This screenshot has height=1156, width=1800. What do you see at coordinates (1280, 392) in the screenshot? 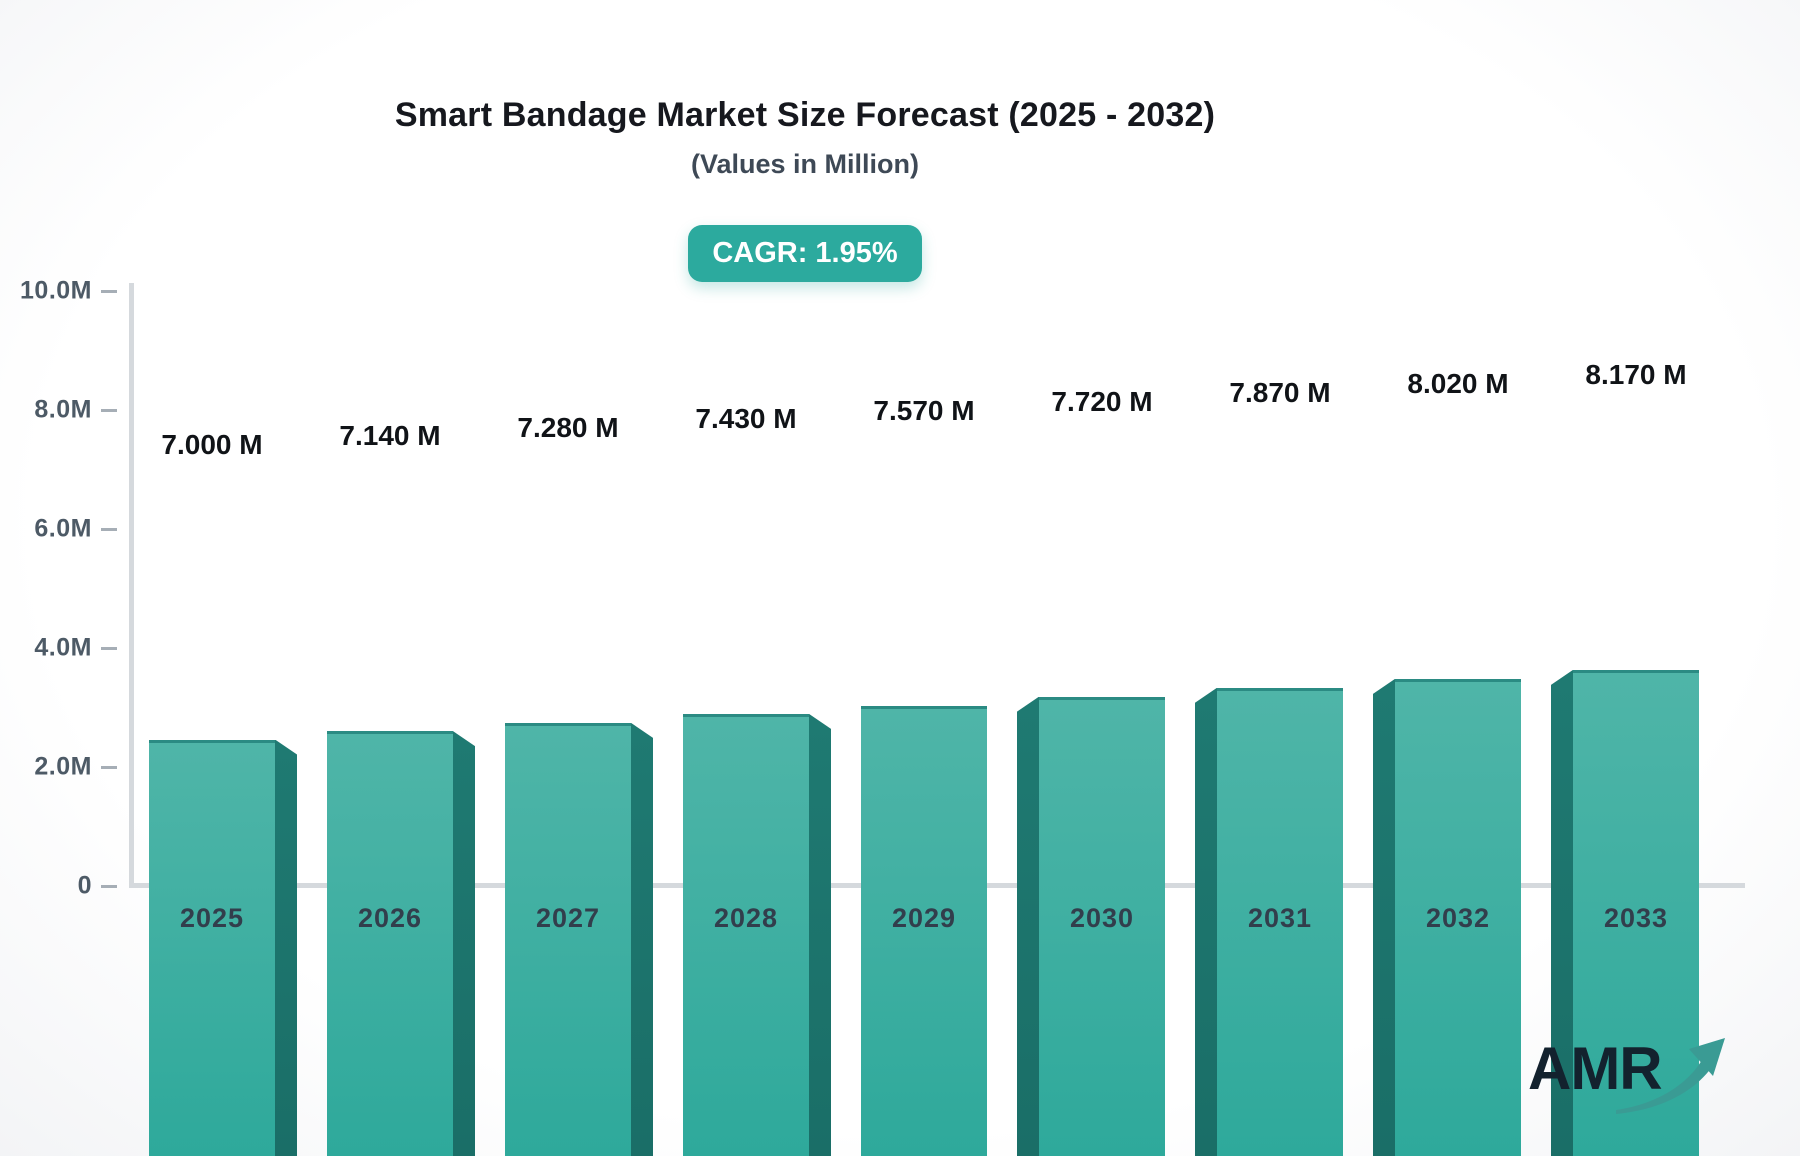
I see `bar-value-label: 7.870 M` at bounding box center [1280, 392].